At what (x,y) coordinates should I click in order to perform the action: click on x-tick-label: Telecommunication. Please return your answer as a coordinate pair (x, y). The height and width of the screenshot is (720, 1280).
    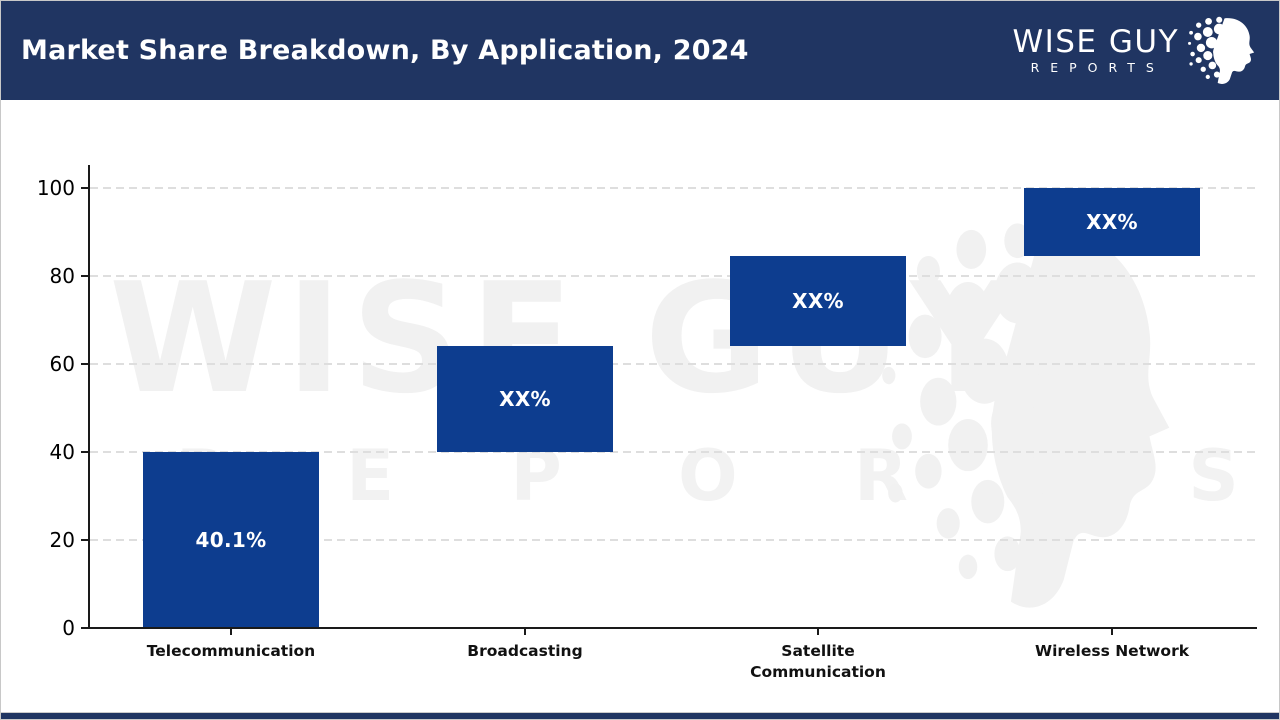
    Looking at the image, I should click on (231, 651).